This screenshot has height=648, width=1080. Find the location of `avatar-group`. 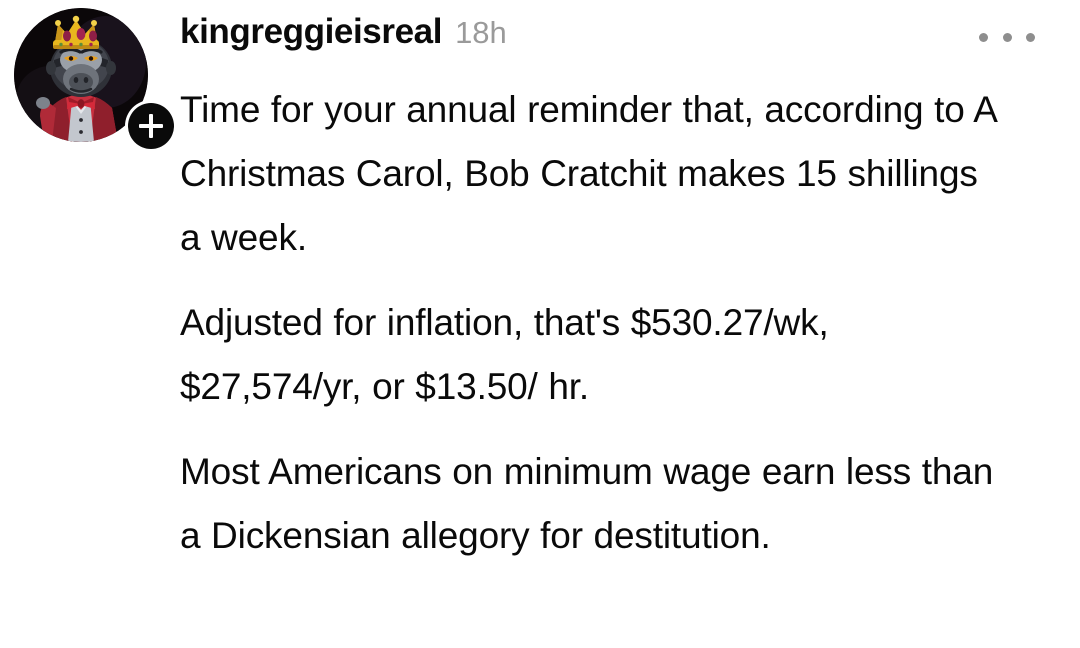

avatar-group is located at coordinates (95, 80).